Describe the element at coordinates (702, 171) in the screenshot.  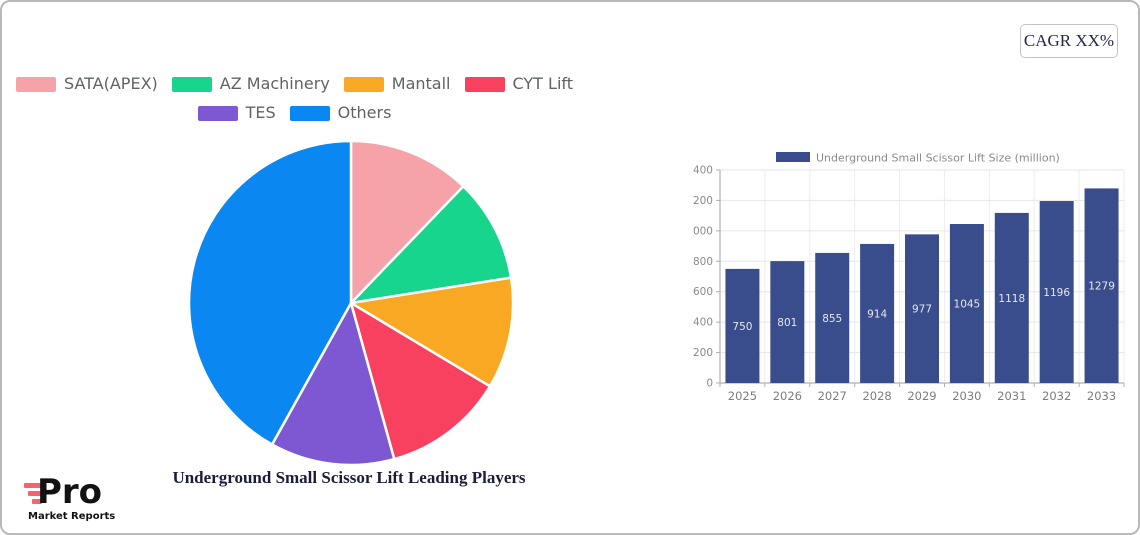
I see `y-tick-label: 1400` at that location.